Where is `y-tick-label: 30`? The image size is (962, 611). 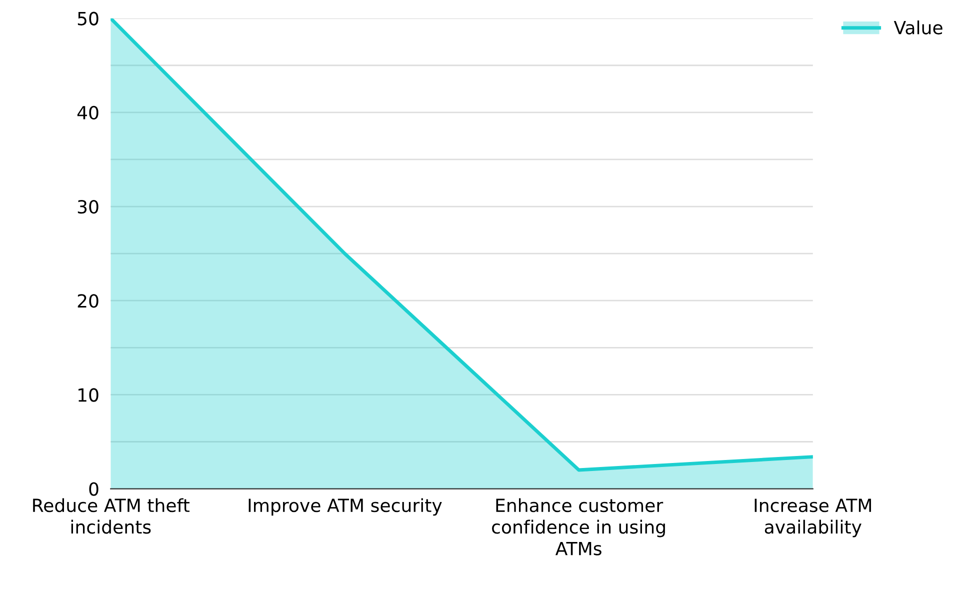
y-tick-label: 30 is located at coordinates (88, 207).